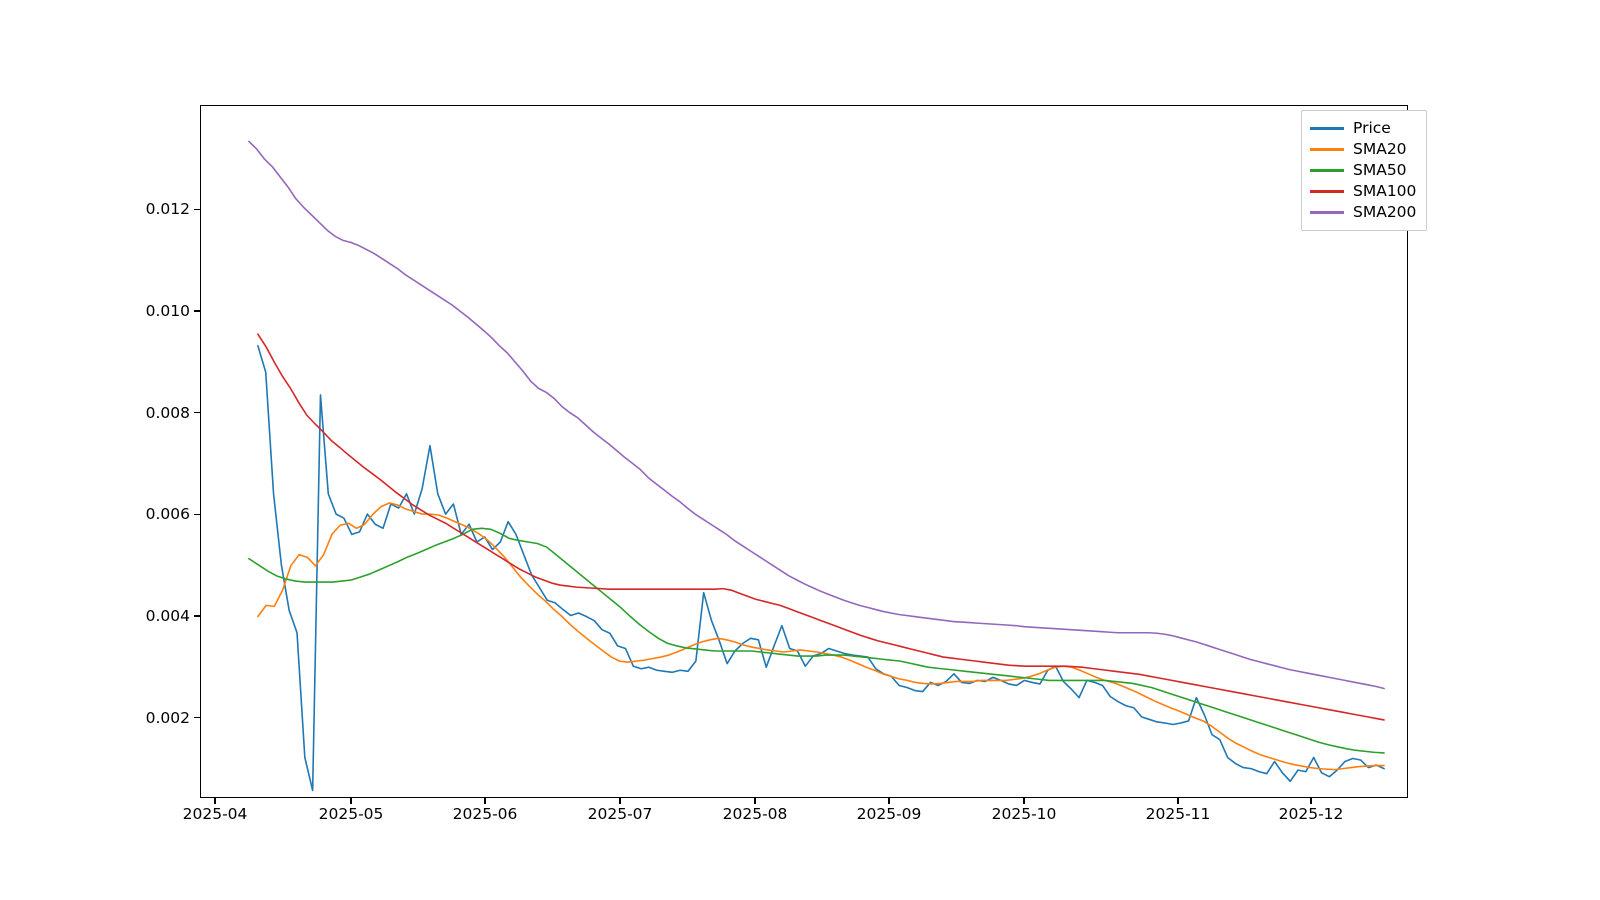  What do you see at coordinates (167, 310) in the screenshot?
I see `y-tick-label: 0.010` at bounding box center [167, 310].